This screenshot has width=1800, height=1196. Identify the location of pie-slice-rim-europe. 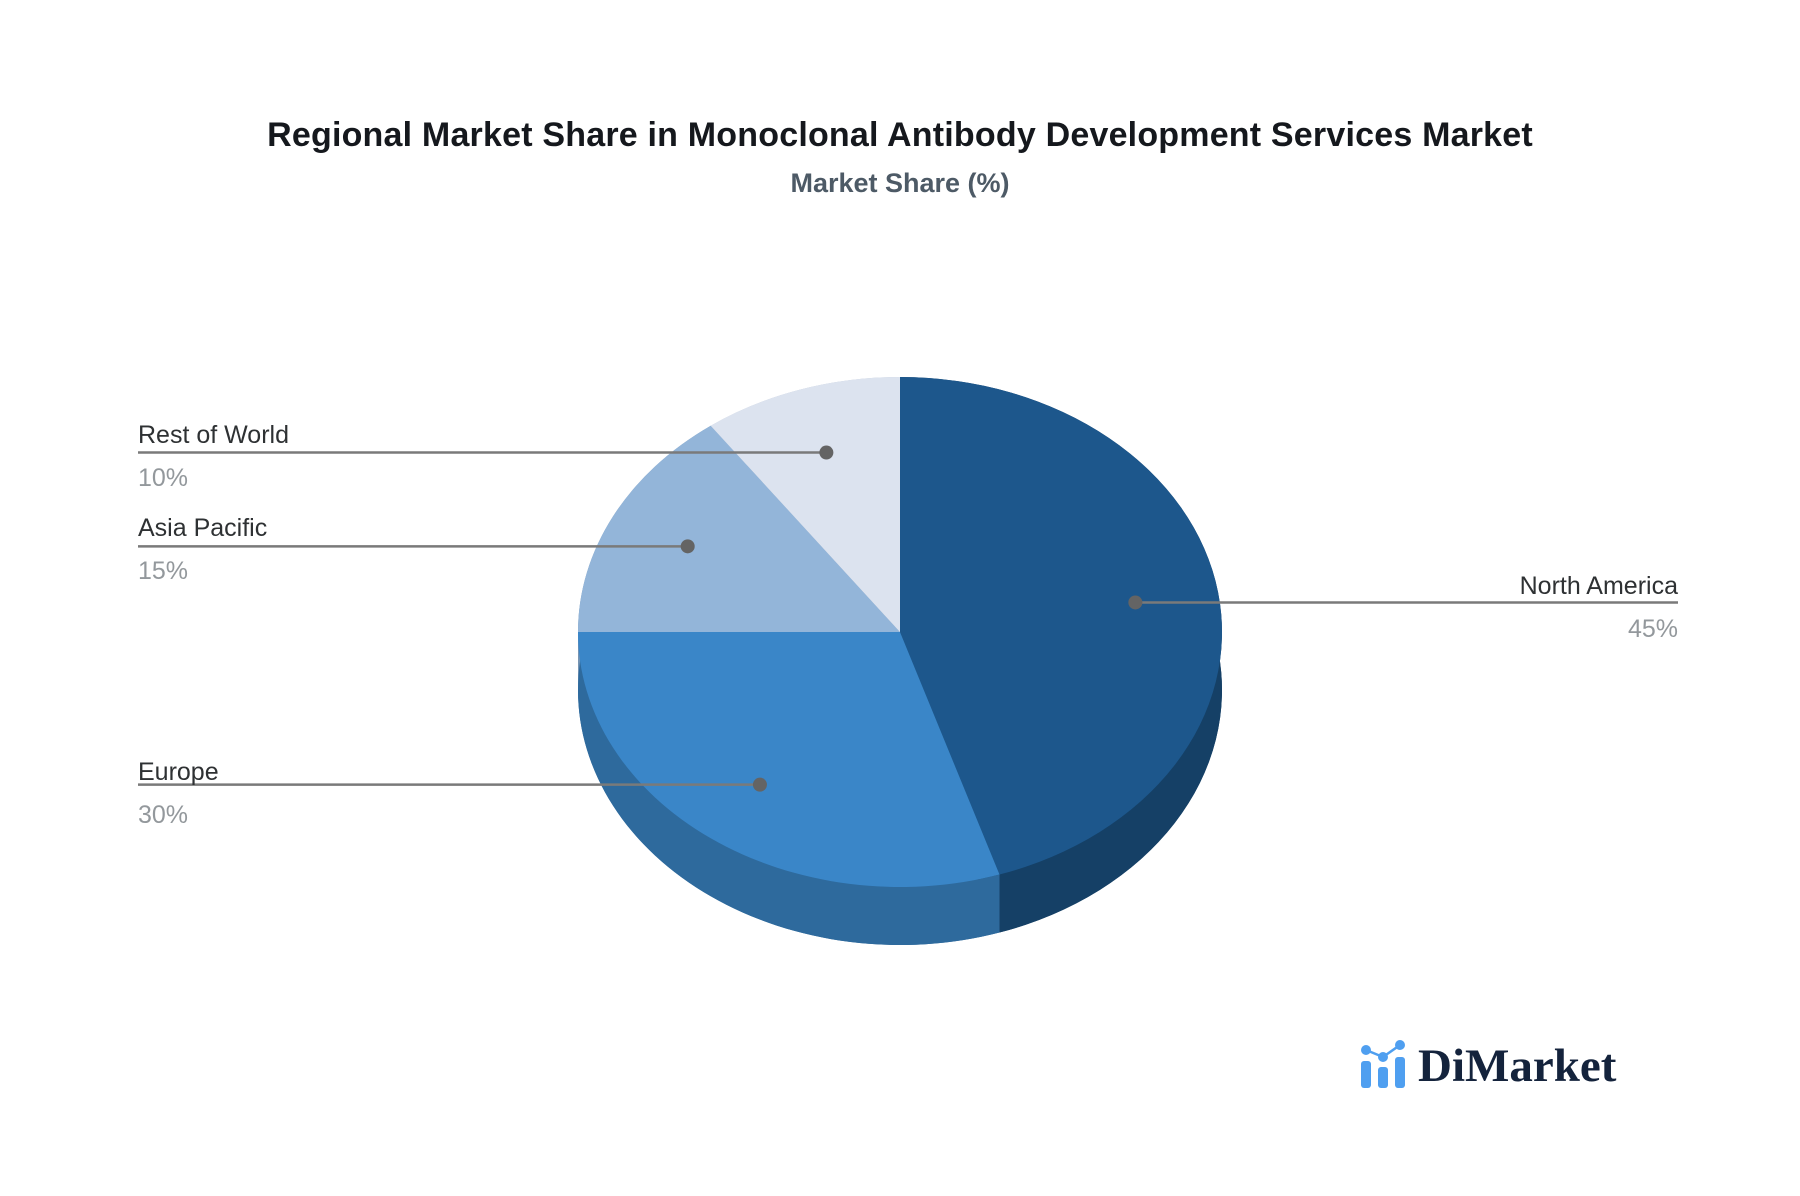
(789, 788).